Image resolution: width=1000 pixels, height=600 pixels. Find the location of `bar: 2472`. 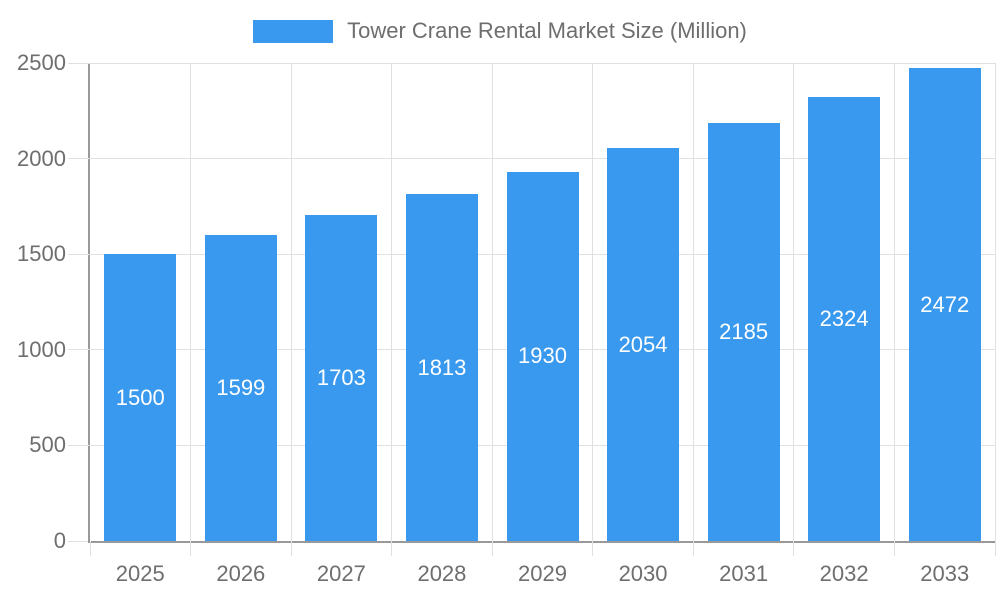

bar: 2472 is located at coordinates (944, 304).